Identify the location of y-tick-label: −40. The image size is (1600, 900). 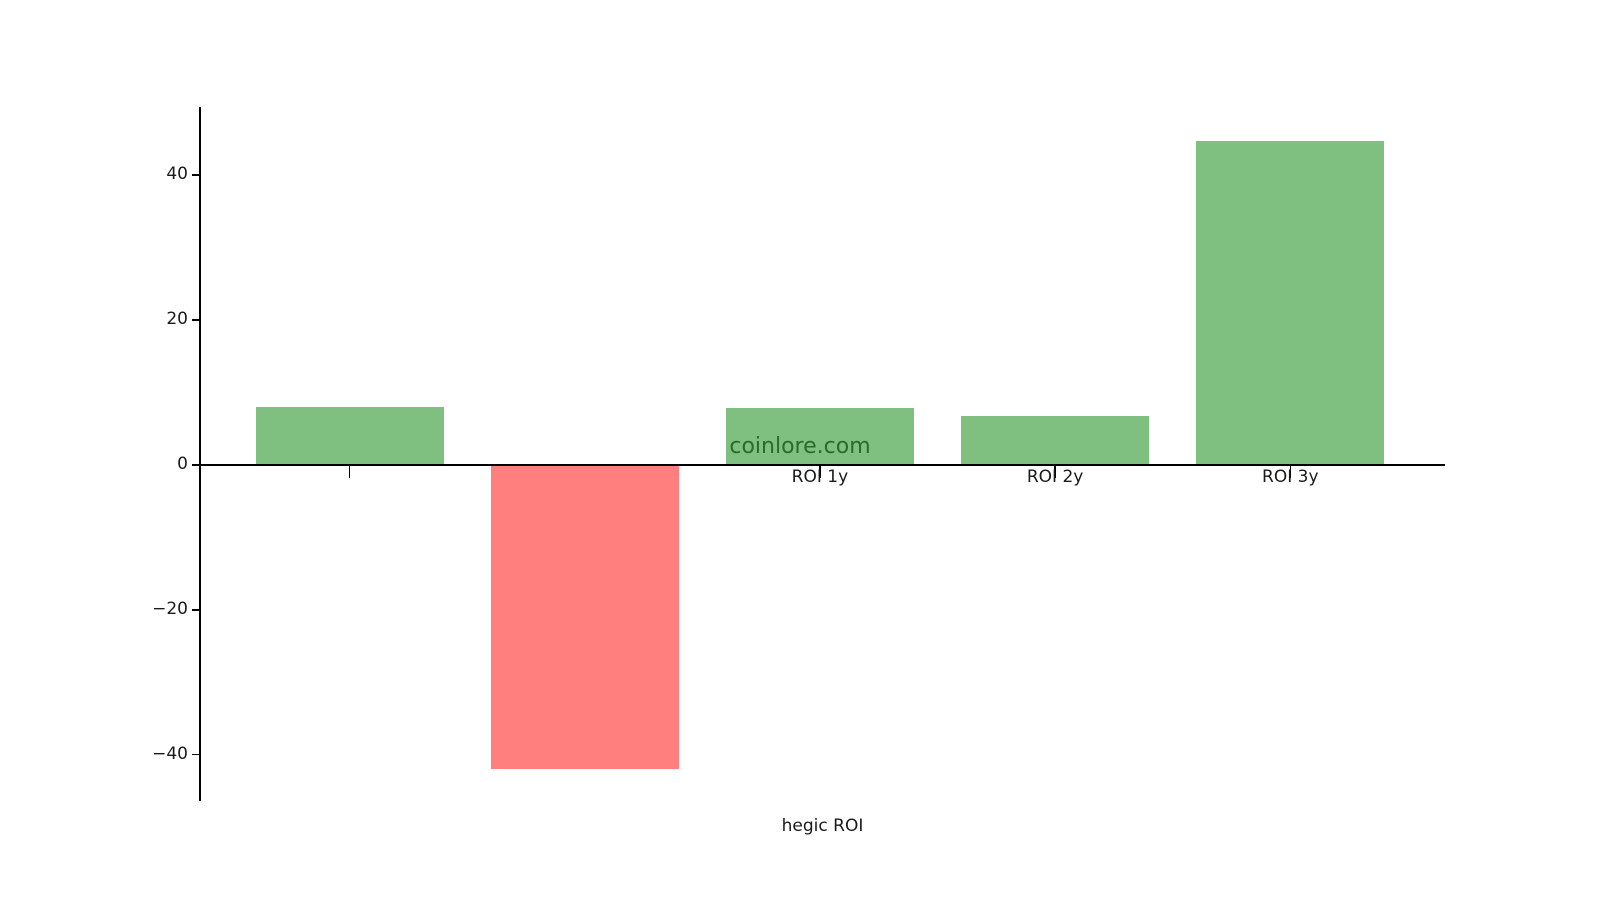
(170, 753).